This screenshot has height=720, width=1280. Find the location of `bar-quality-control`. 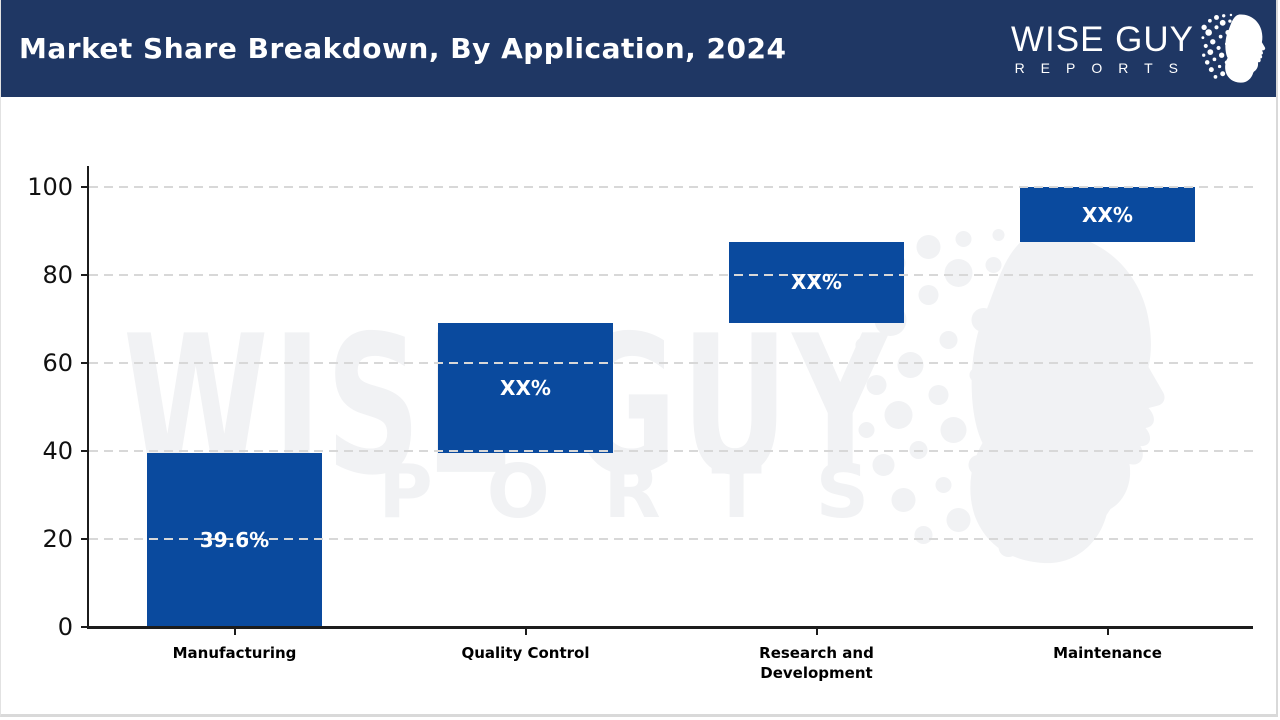

bar-quality-control is located at coordinates (525, 387).